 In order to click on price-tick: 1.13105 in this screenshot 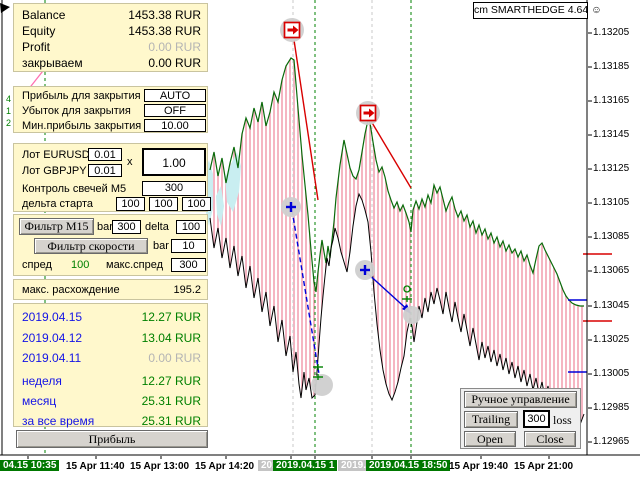, I will do `click(611, 202)`.